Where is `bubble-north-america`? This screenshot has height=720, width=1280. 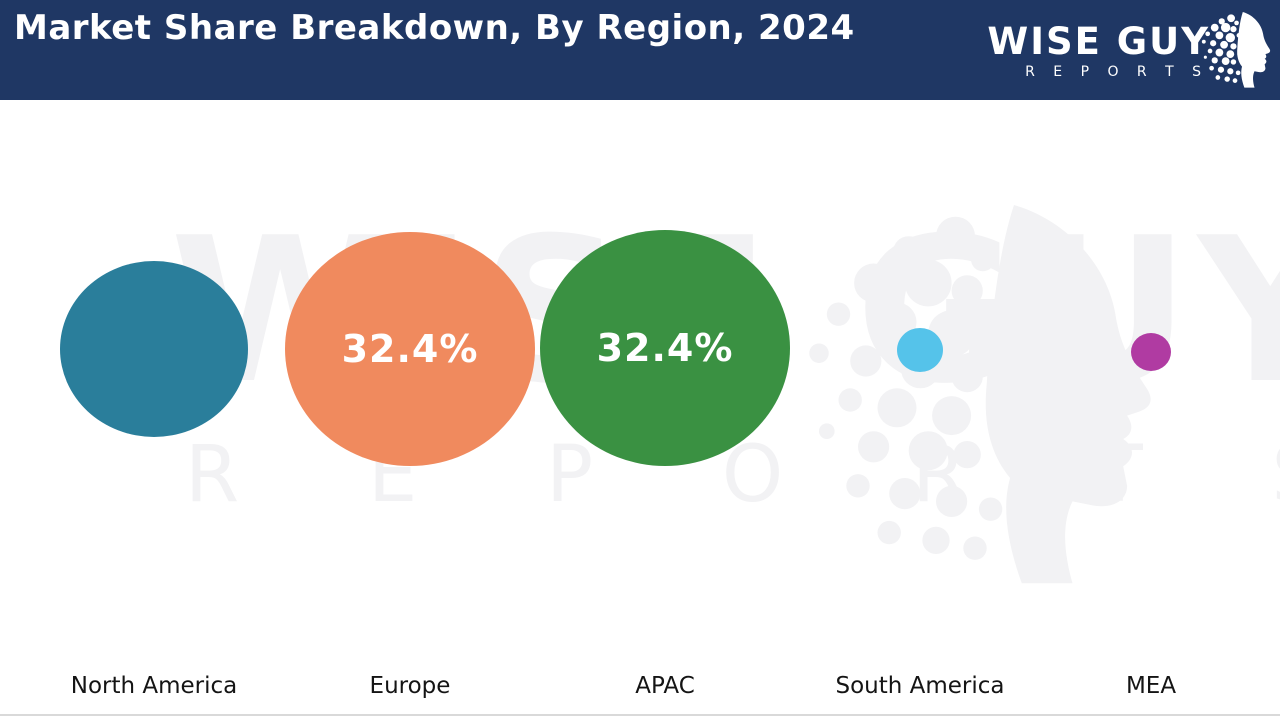 bubble-north-america is located at coordinates (154, 349).